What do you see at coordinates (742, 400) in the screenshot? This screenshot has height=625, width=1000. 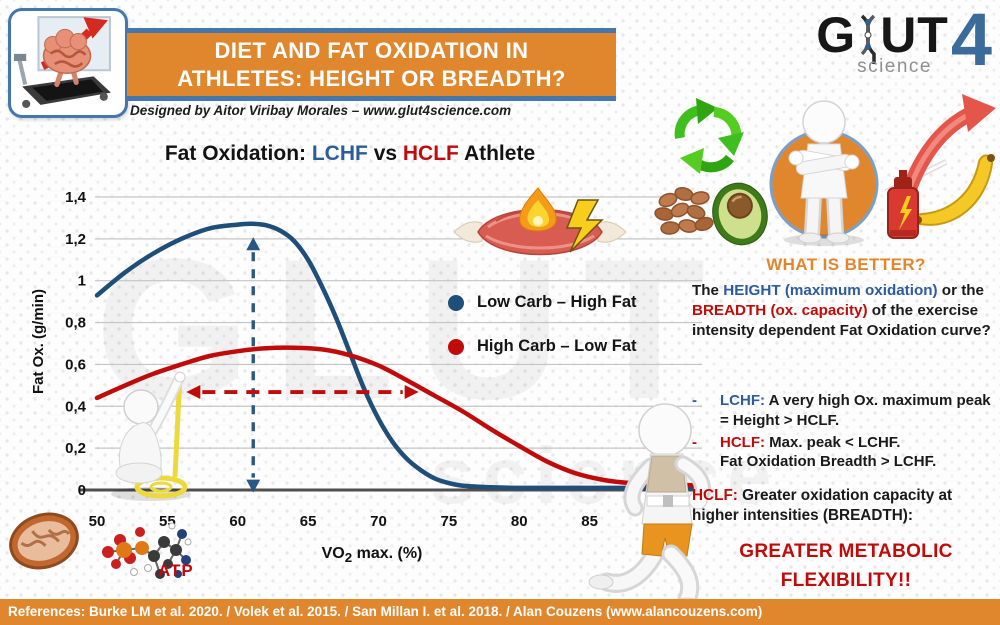 I see `bullet-term-lchf: LCHF:` at bounding box center [742, 400].